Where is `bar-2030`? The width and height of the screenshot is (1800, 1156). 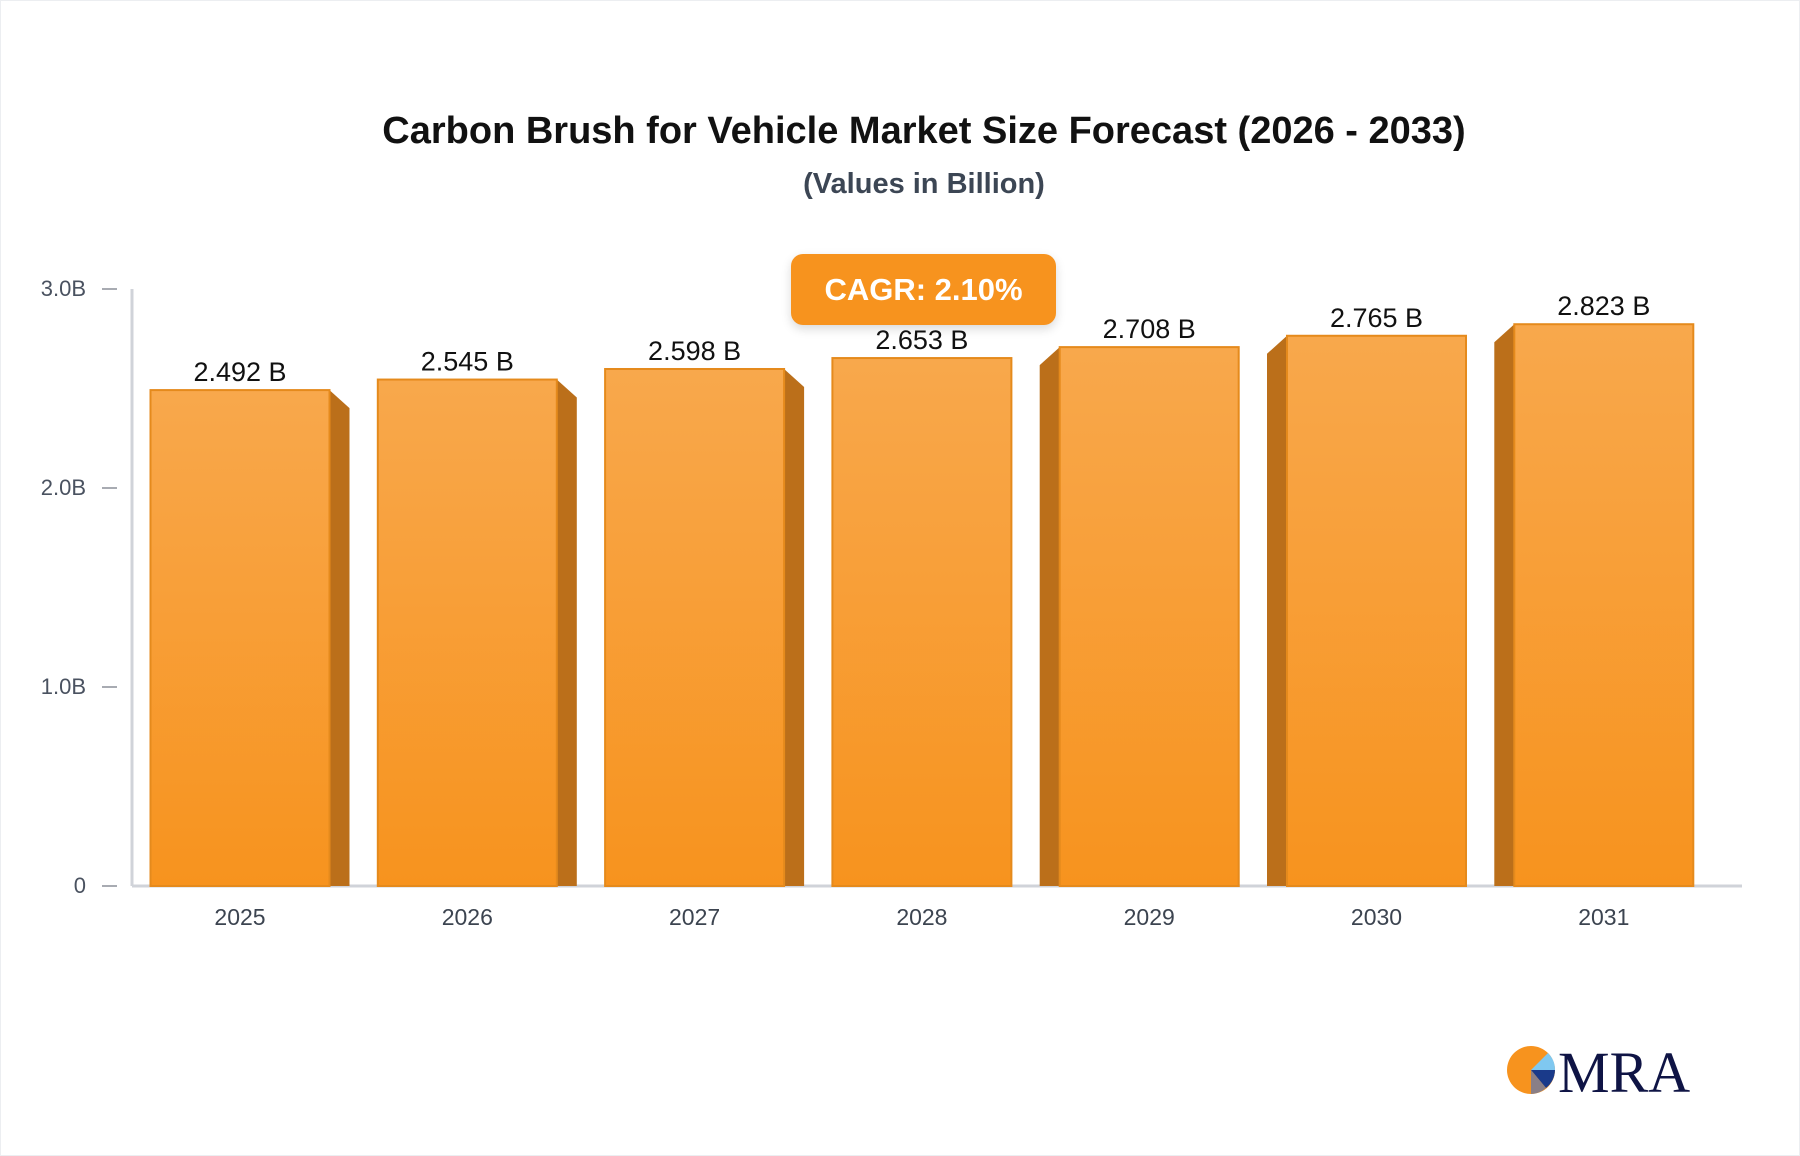 bar-2030 is located at coordinates (1376, 610).